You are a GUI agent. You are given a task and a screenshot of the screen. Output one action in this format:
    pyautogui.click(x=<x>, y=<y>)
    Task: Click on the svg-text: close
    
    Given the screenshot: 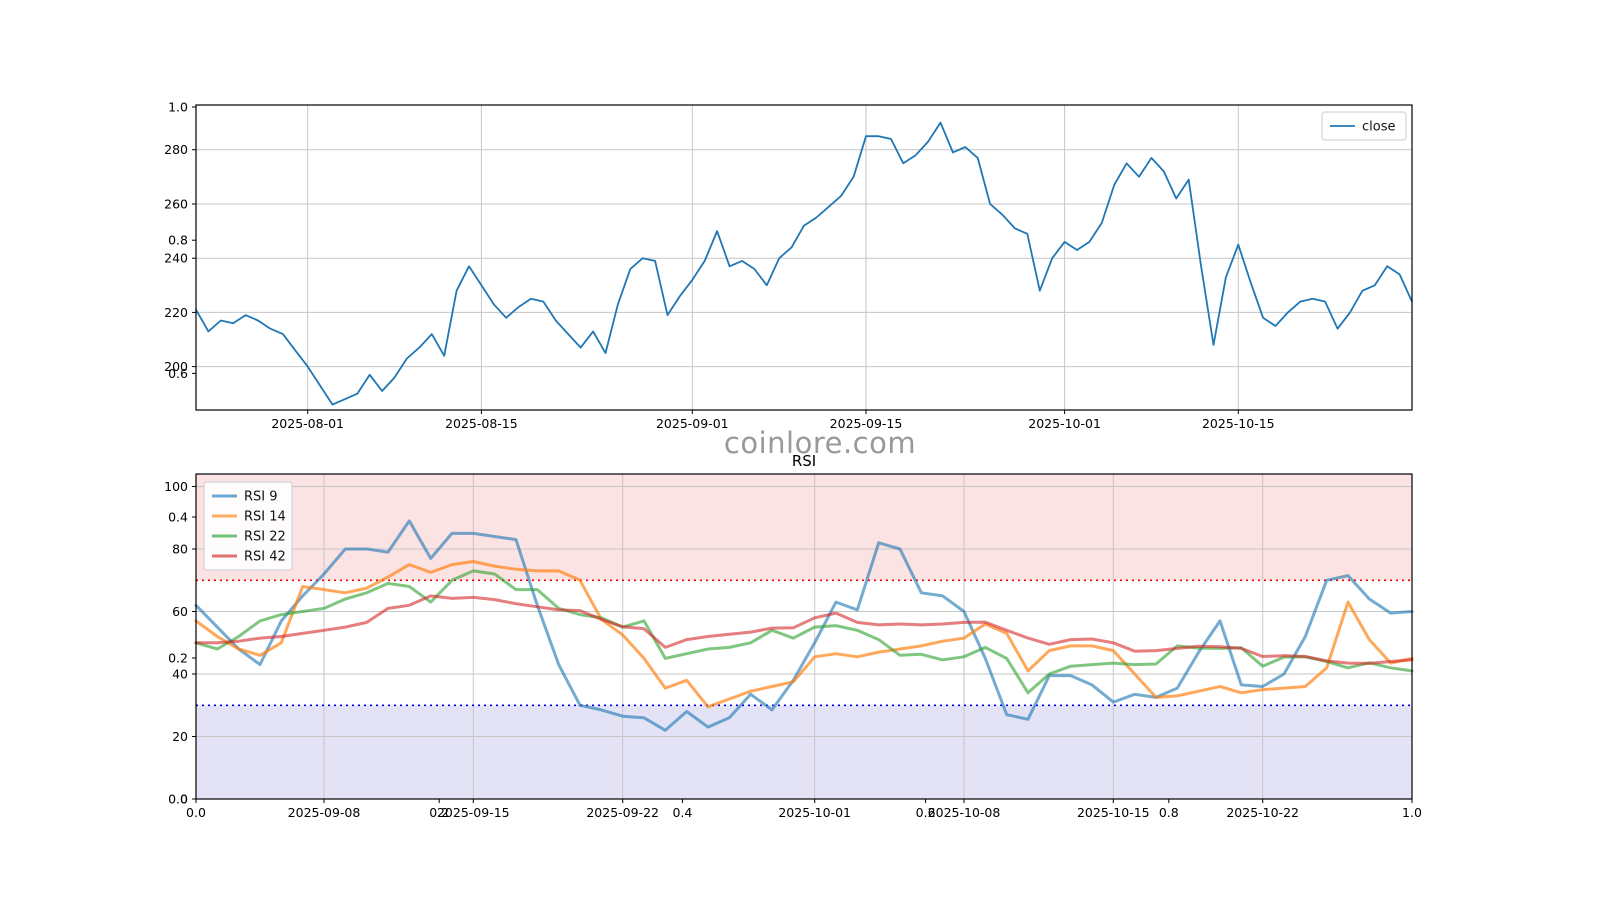 What is the action you would take?
    pyautogui.click(x=1378, y=127)
    